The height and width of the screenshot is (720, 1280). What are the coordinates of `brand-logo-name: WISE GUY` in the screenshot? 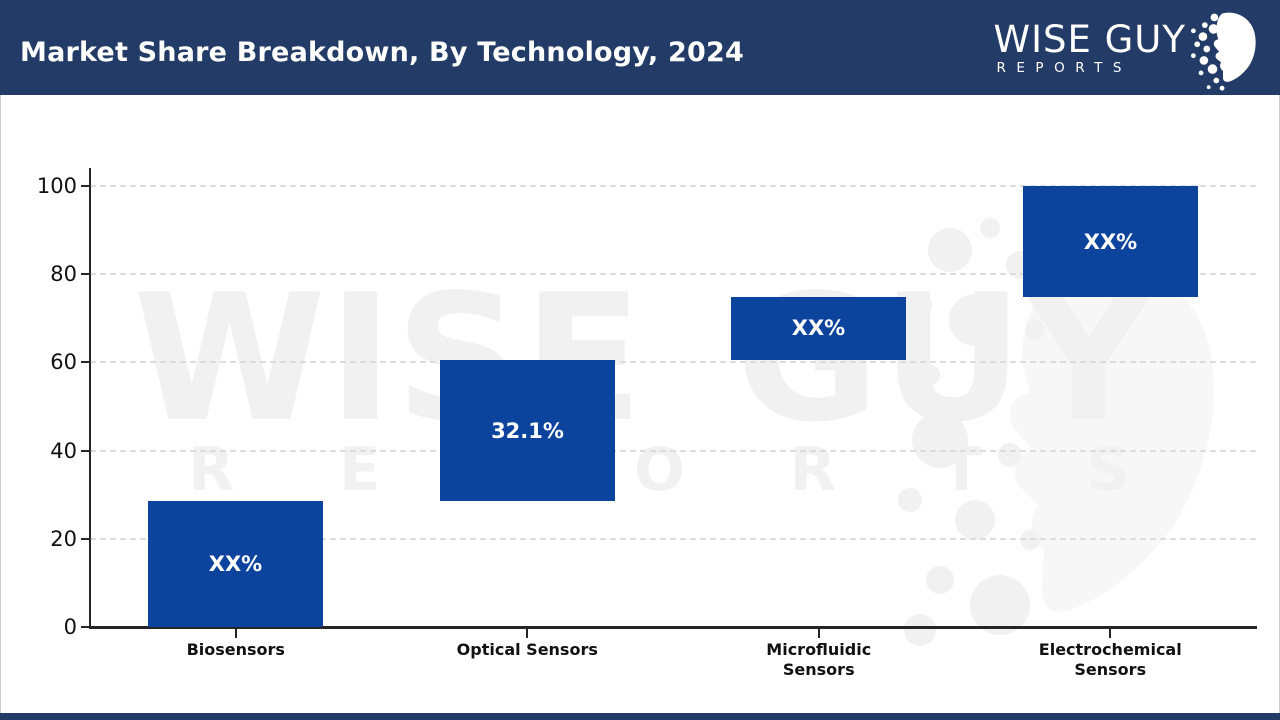 It's located at (1089, 40).